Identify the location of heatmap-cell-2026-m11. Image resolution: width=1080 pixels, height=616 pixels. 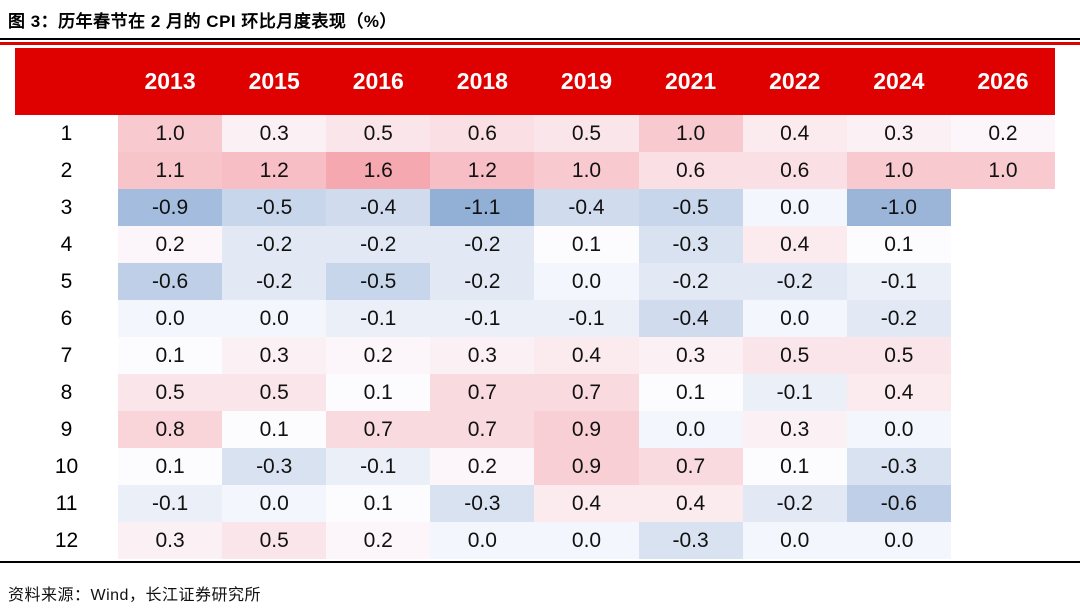
(1002, 503).